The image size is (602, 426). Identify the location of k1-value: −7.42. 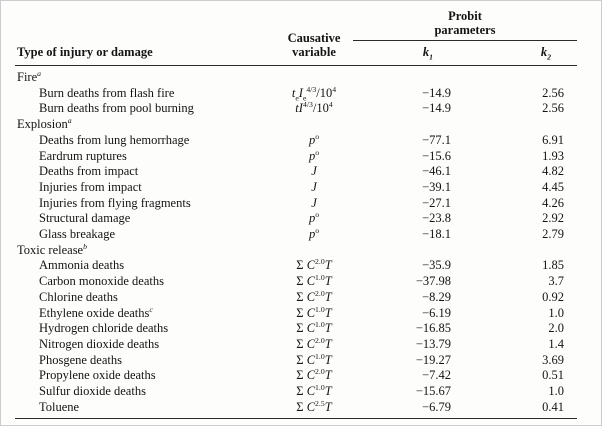
(436, 375).